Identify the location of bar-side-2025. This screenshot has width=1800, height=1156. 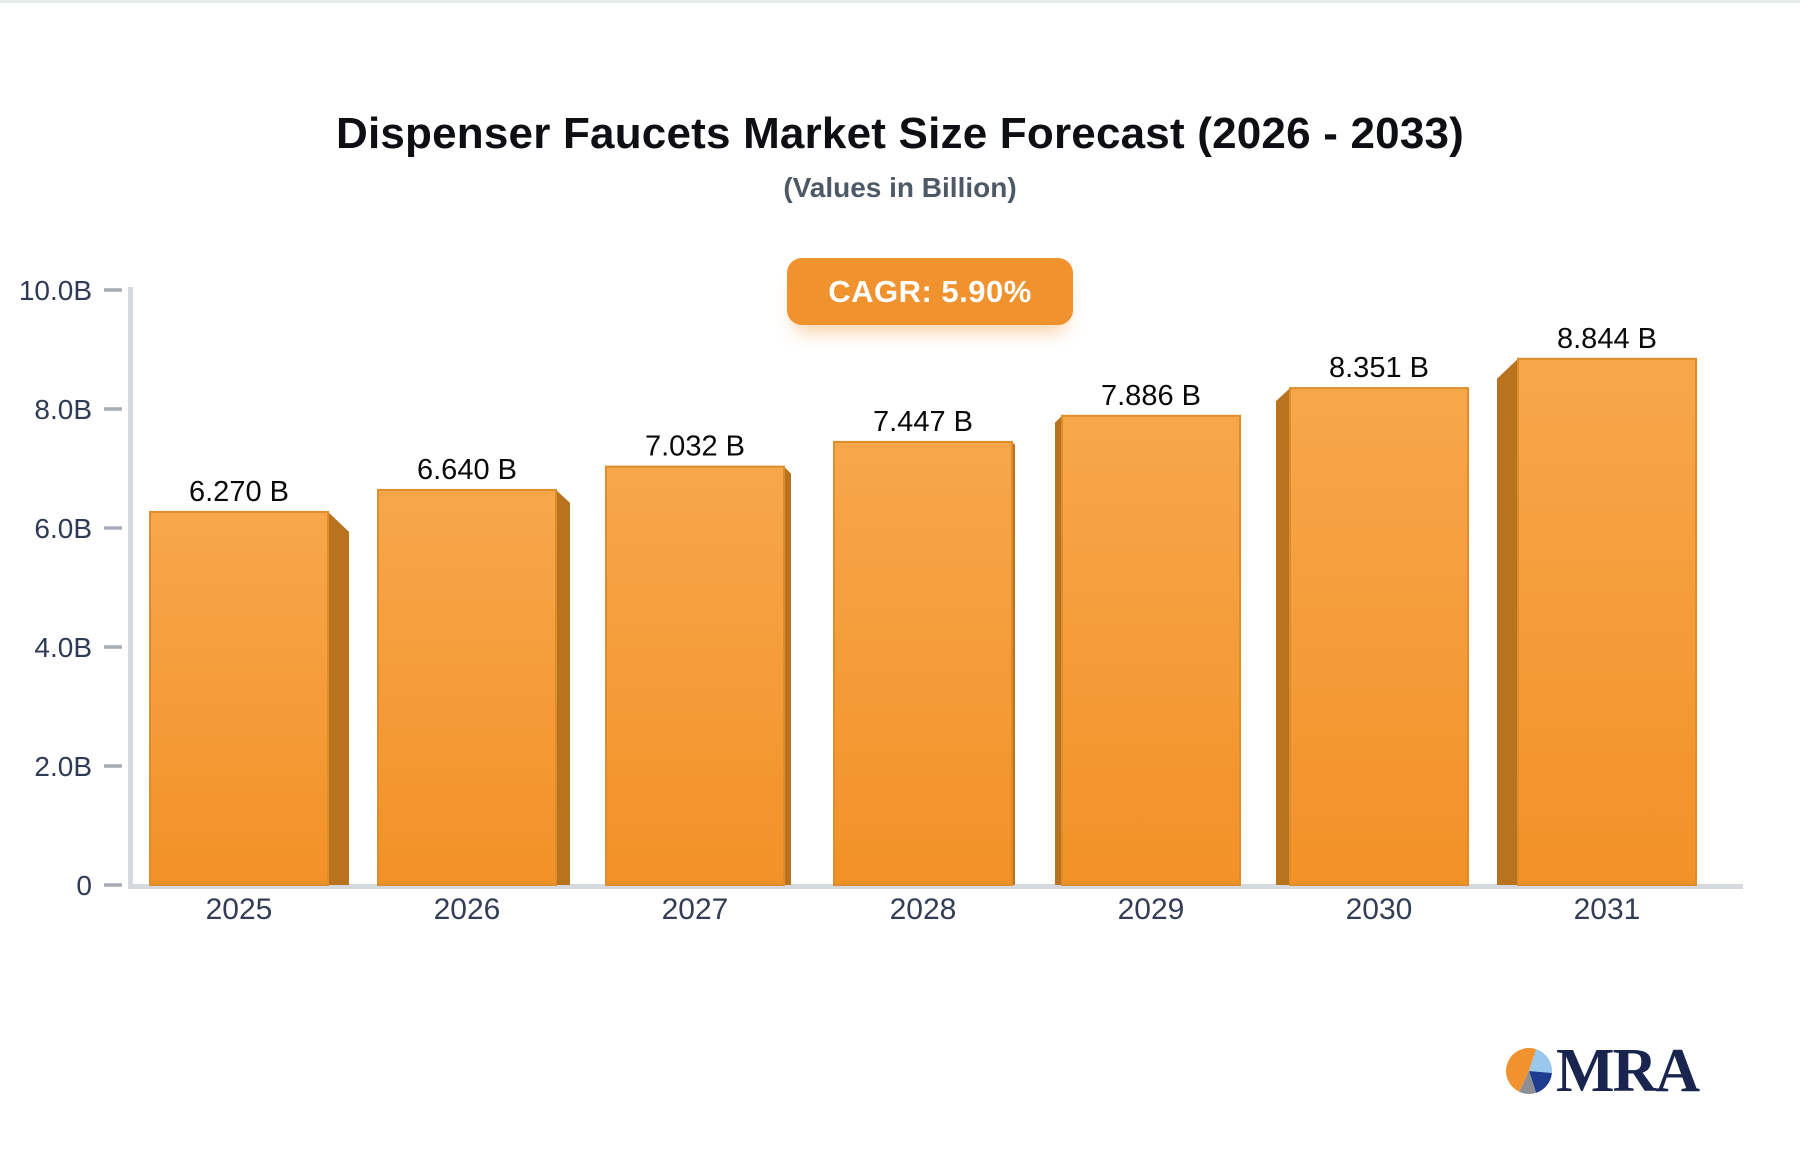
(338, 698).